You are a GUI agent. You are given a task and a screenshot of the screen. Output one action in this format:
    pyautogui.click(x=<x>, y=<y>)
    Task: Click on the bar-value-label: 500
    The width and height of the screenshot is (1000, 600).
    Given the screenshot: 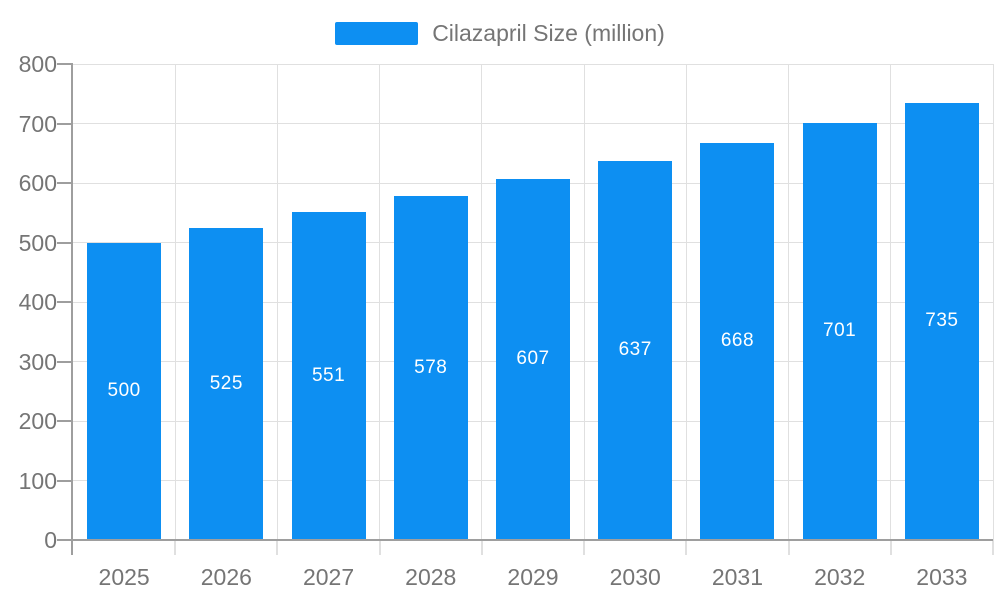 What is the action you would take?
    pyautogui.click(x=124, y=391)
    